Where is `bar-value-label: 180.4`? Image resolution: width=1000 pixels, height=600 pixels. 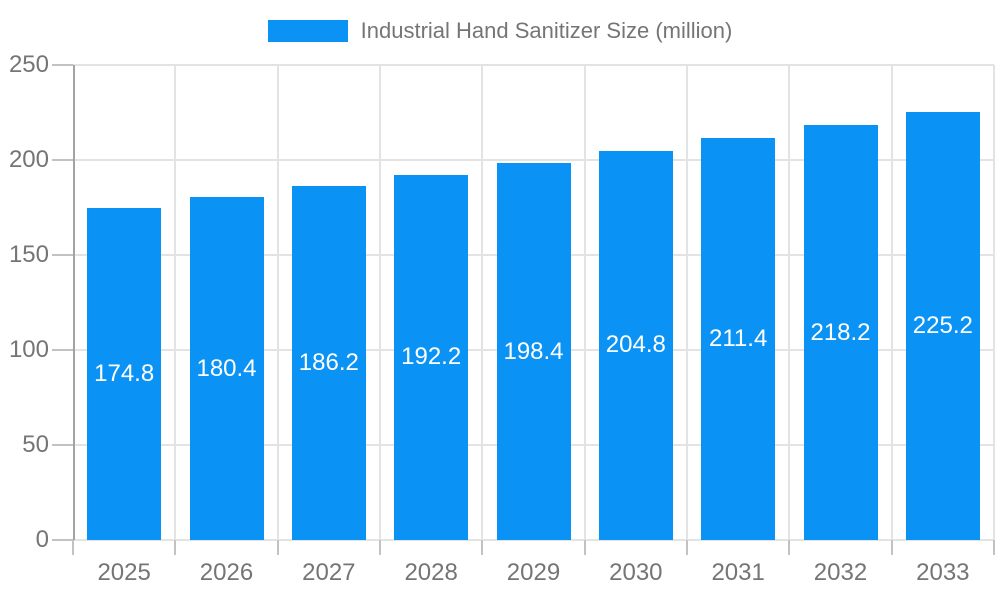 bar-value-label: 180.4 is located at coordinates (226, 368).